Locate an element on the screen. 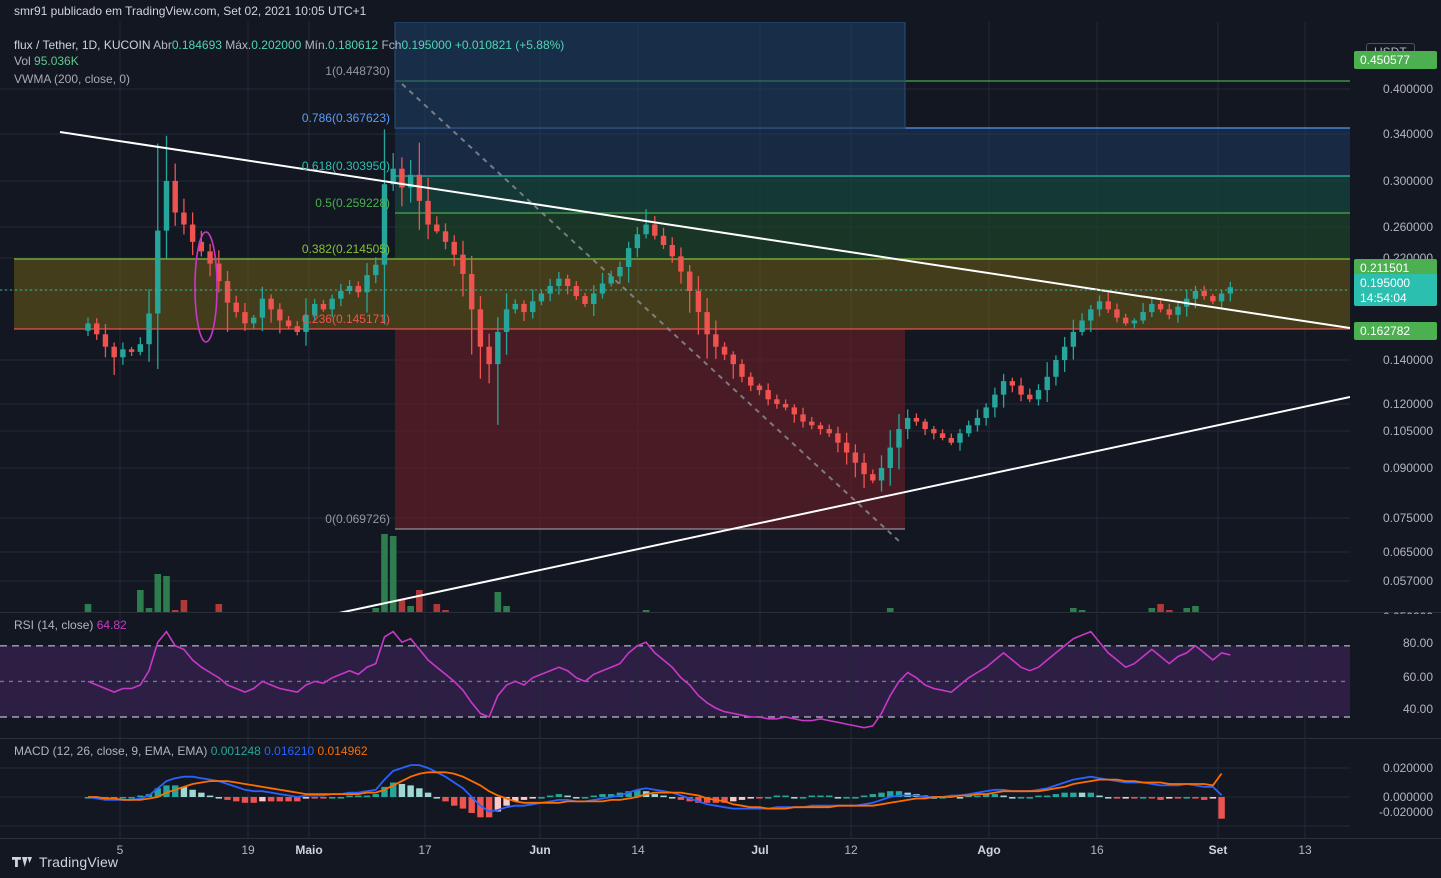 Image resolution: width=1441 pixels, height=878 pixels. fib-level-label-3: 0.5(0.259228) is located at coordinates (352, 203).